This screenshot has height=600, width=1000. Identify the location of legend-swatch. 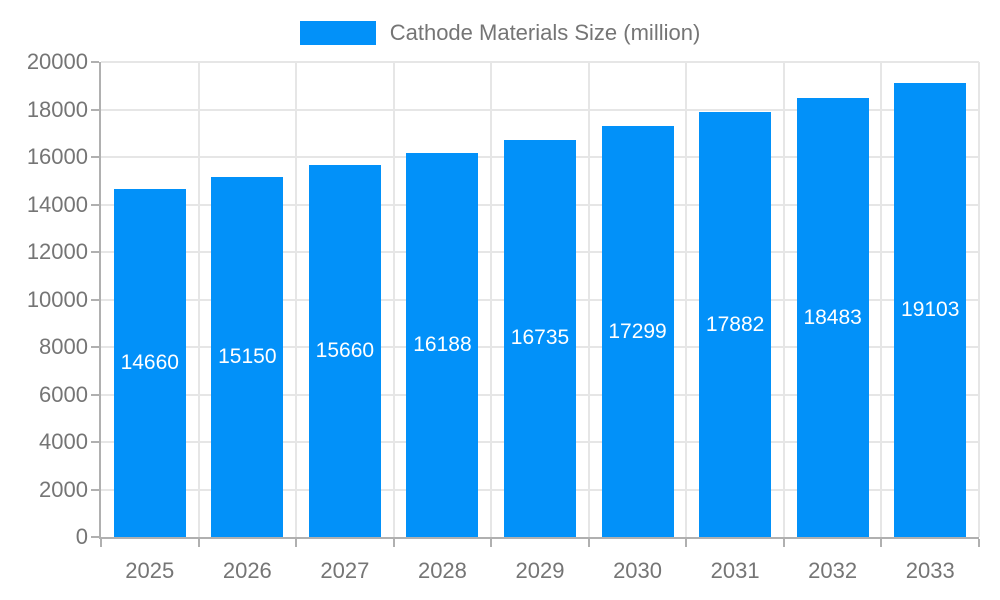
(337, 33).